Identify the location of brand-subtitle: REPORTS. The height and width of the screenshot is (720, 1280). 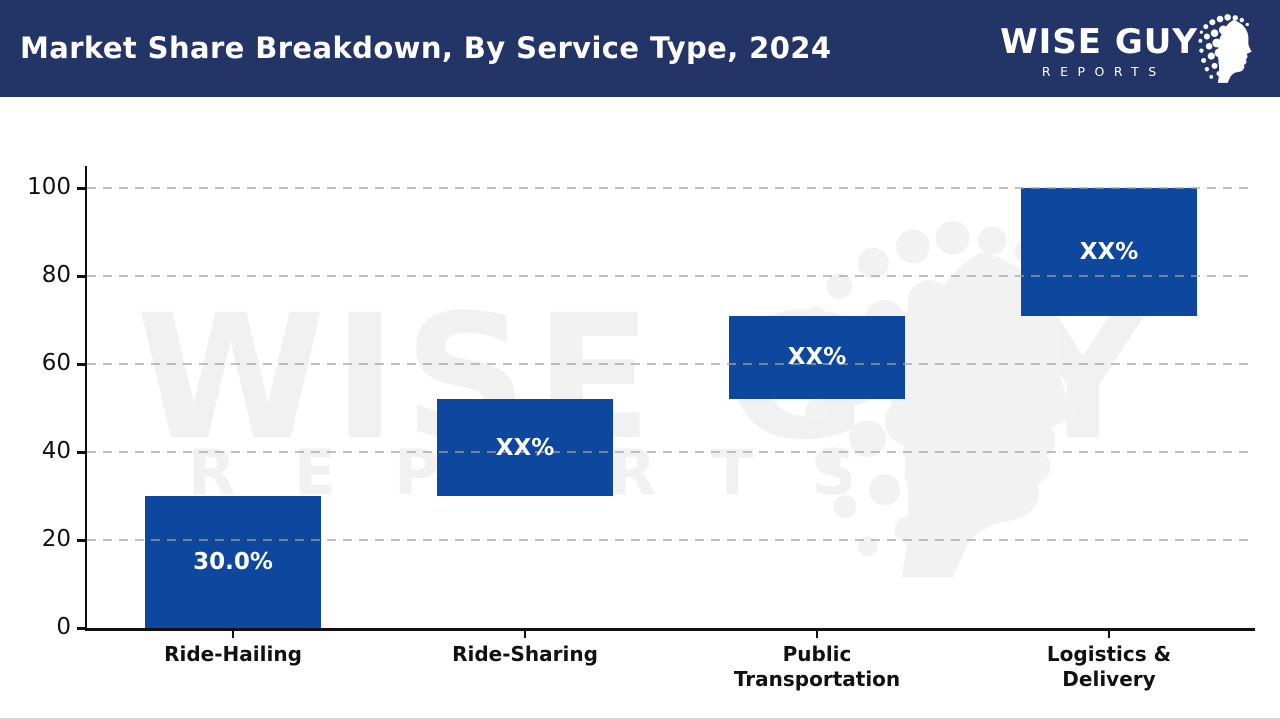
(1103, 71).